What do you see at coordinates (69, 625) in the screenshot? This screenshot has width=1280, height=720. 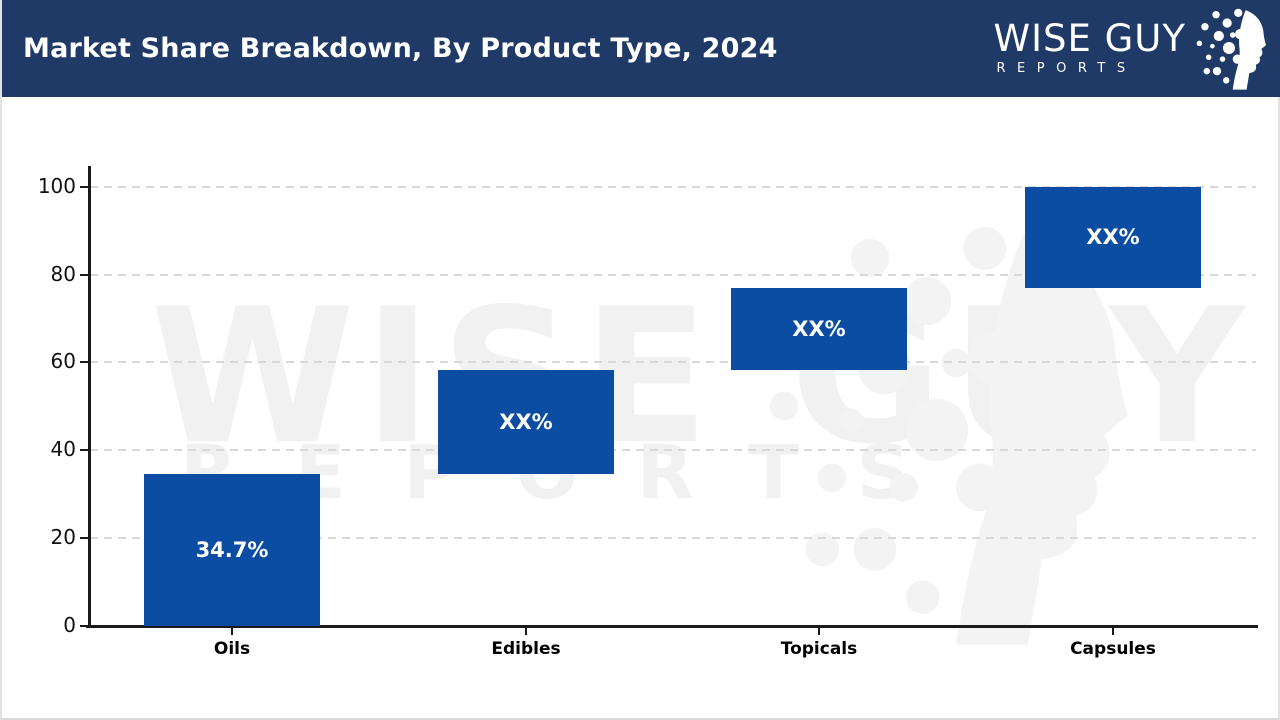 I see `y-tick-label: 0` at bounding box center [69, 625].